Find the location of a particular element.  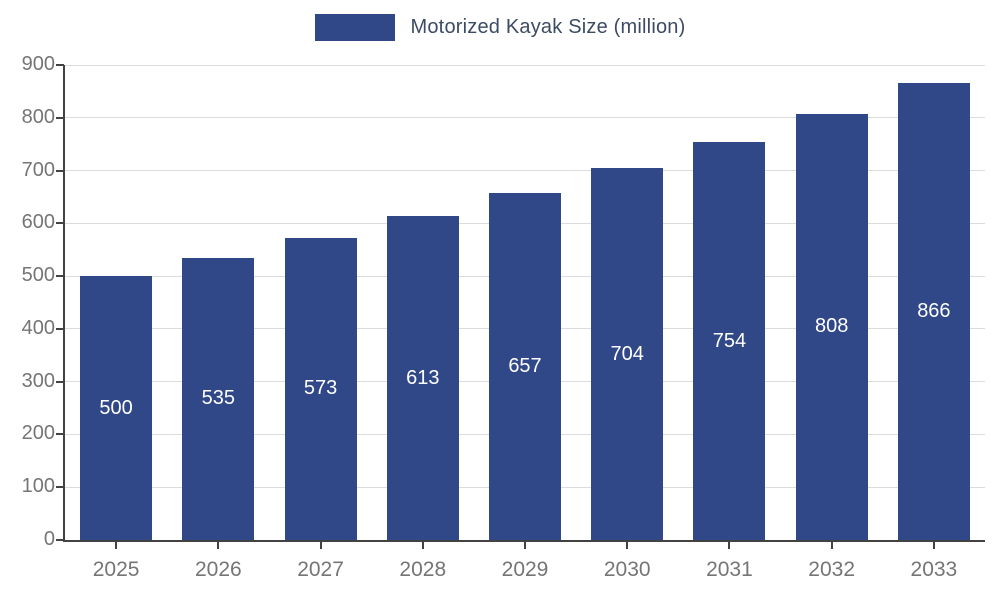

y-tick-label: 500 is located at coordinates (38, 275).